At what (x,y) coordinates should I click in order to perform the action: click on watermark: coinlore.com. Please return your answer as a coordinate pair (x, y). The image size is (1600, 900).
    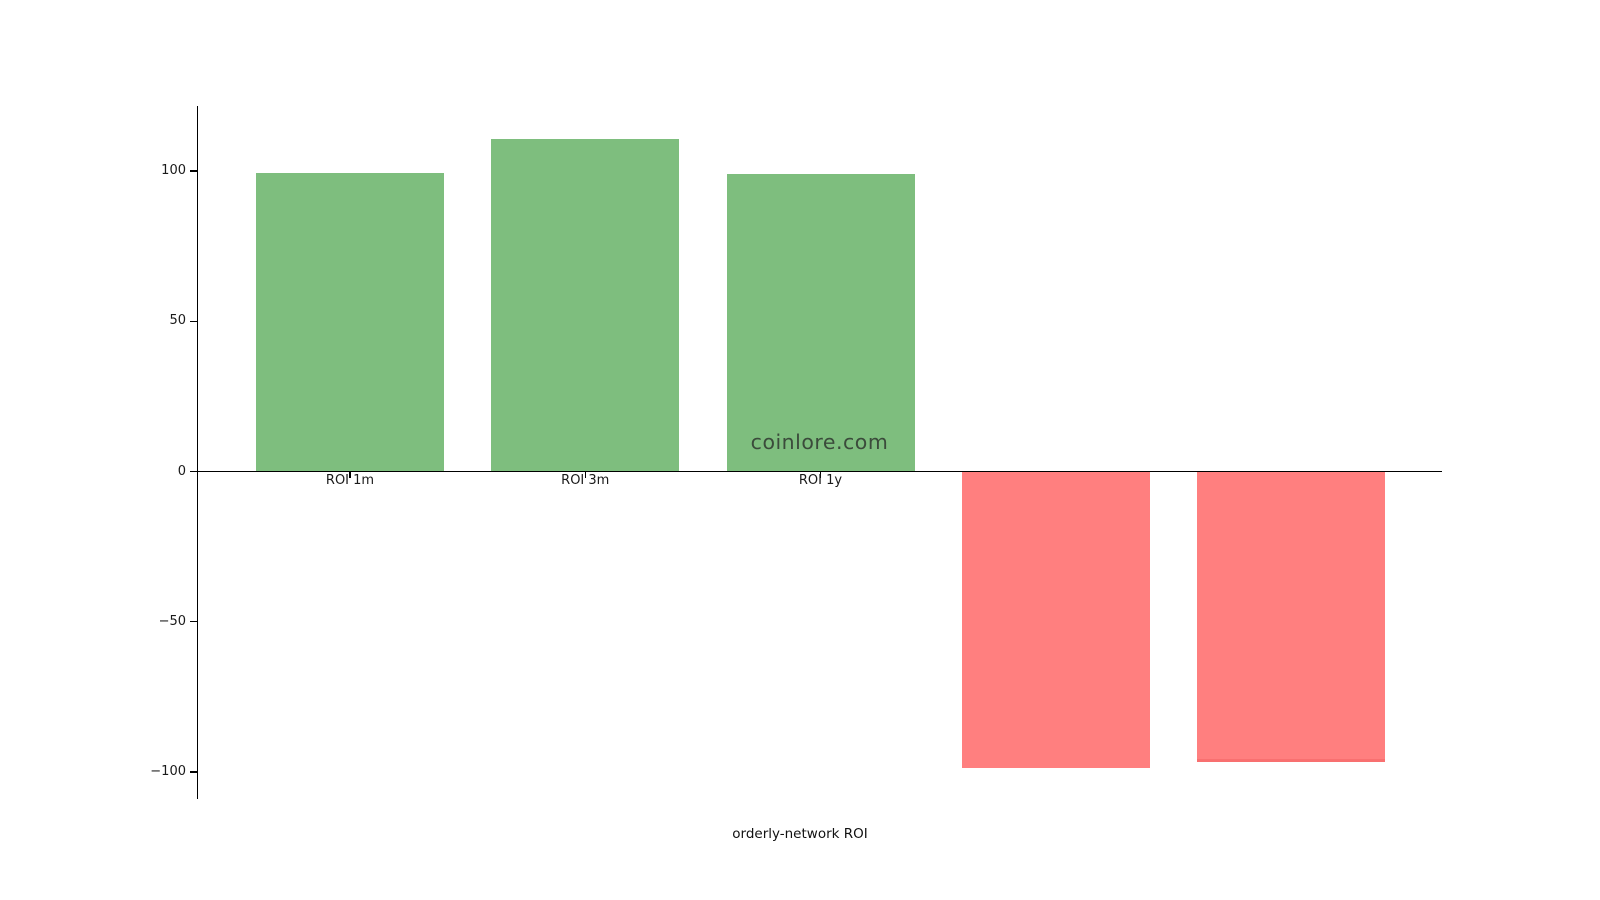
    Looking at the image, I should click on (819, 442).